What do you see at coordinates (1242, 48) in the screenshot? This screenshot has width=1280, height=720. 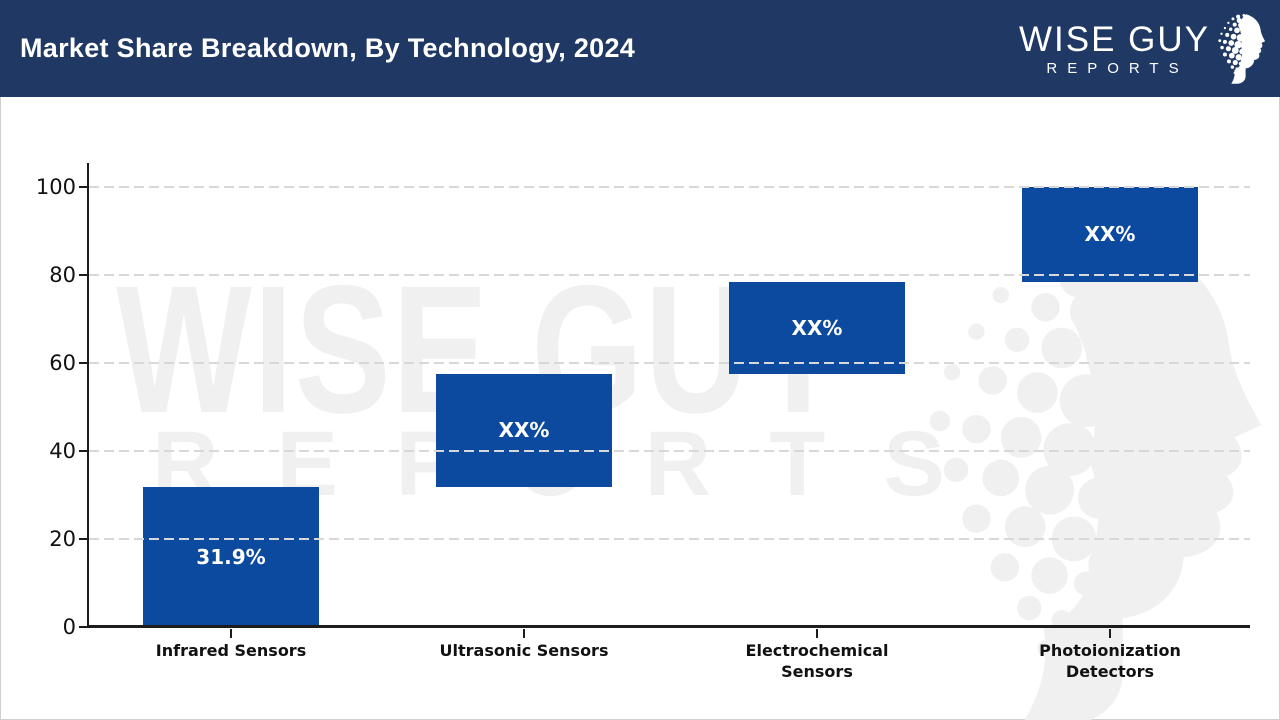 I see `logo-head-icon` at bounding box center [1242, 48].